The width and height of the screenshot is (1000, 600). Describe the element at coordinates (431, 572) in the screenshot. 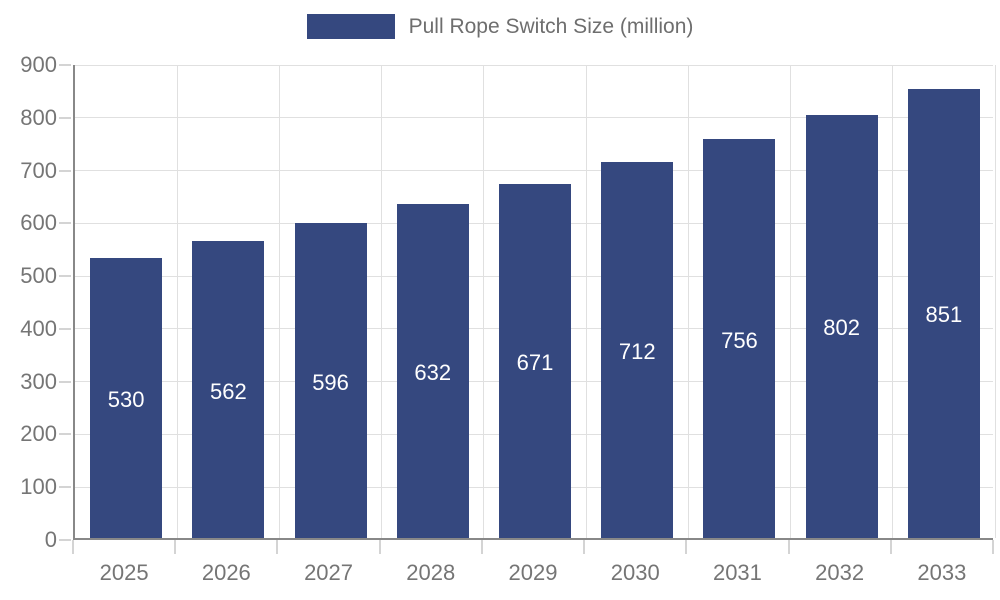

I see `x-tick-label: 2028` at that location.